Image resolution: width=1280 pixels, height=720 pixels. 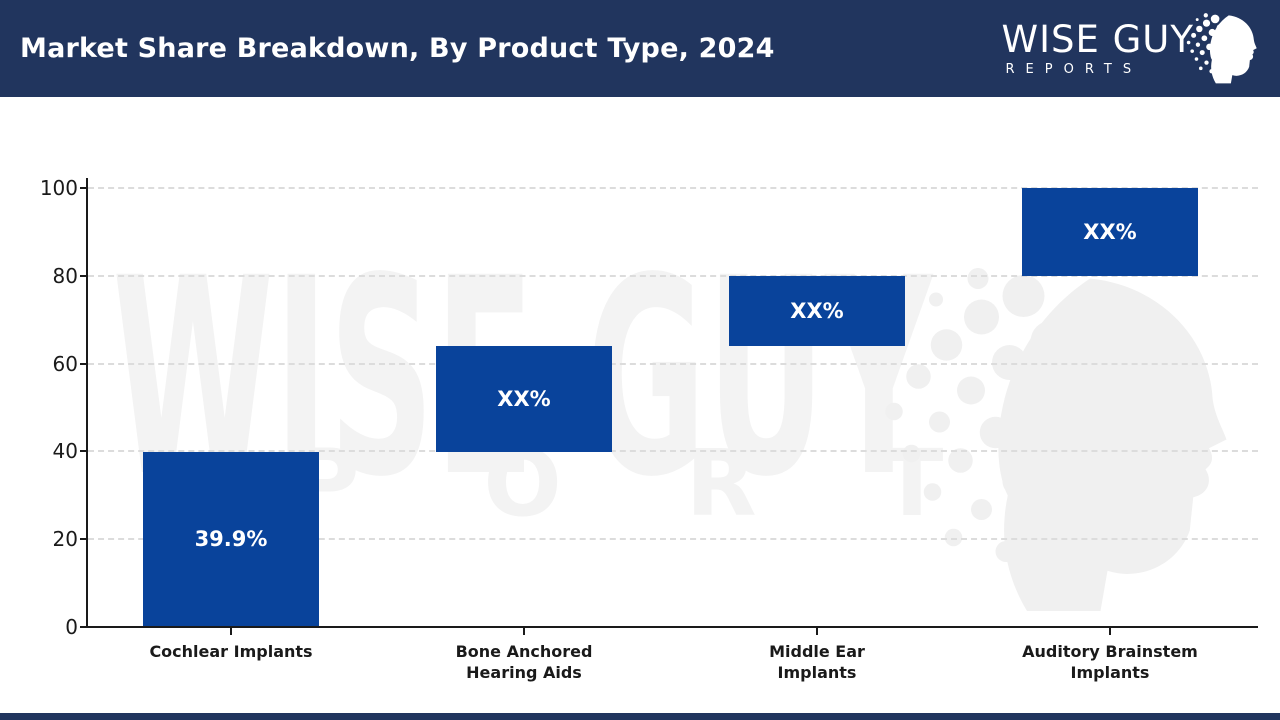 What do you see at coordinates (58, 188) in the screenshot?
I see `y-tick-label: 100` at bounding box center [58, 188].